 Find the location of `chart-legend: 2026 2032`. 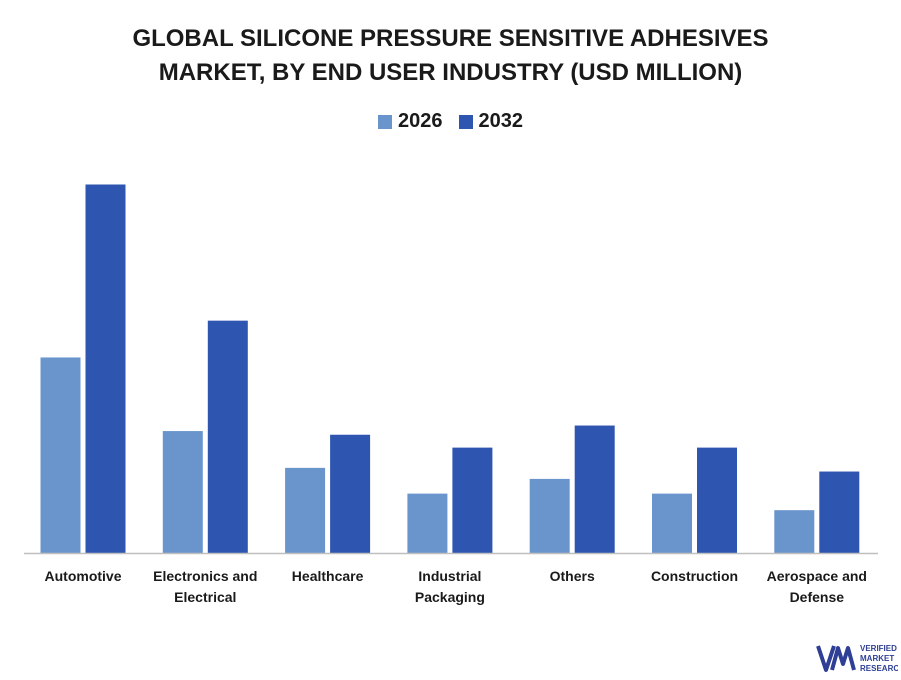

chart-legend: 2026 2032 is located at coordinates (450, 121).